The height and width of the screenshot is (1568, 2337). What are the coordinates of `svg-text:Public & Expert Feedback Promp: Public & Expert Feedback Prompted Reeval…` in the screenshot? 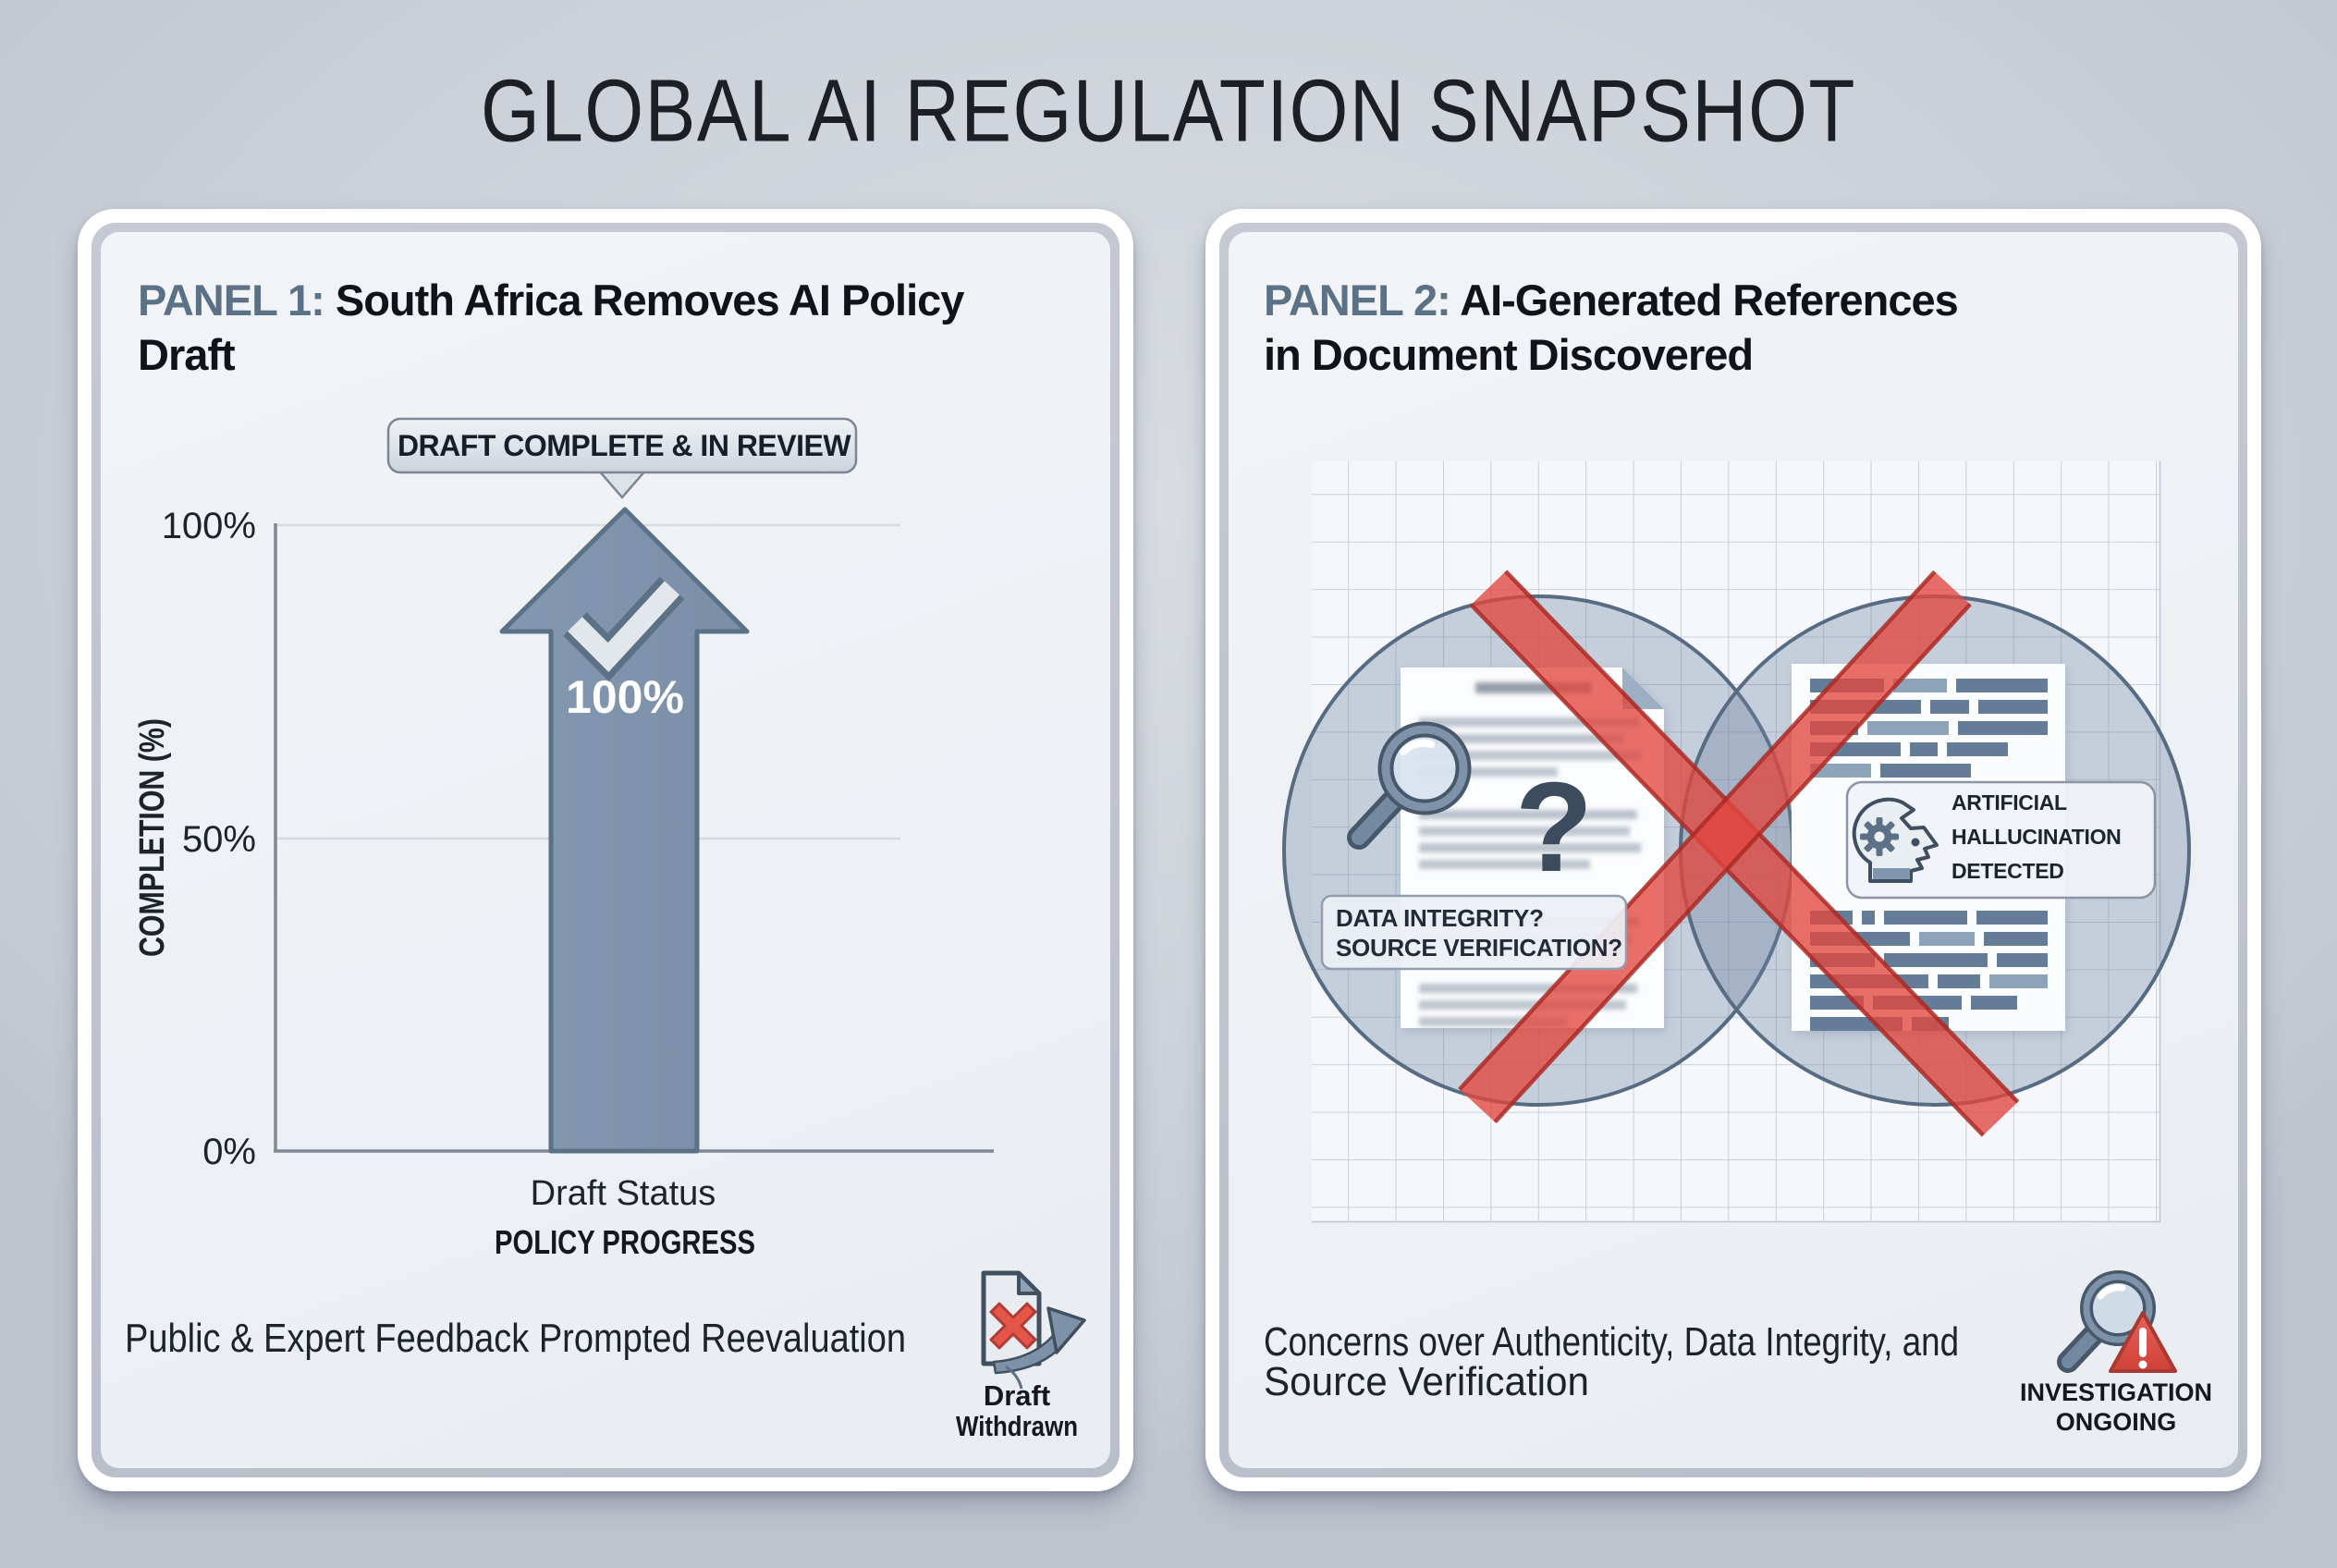 It's located at (515, 1339).